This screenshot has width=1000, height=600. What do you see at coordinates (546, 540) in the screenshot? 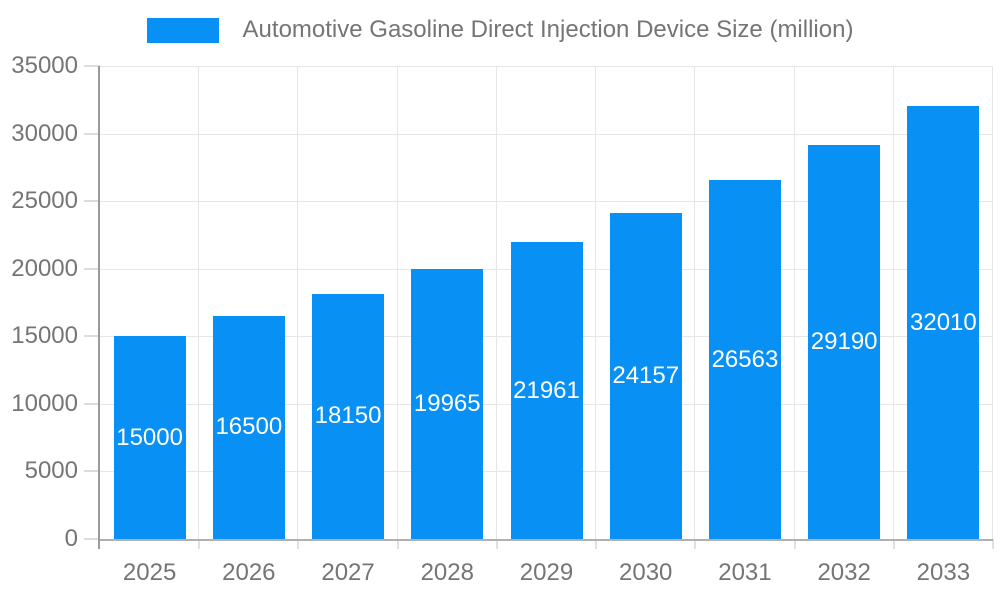
I see `x-axis-line` at bounding box center [546, 540].